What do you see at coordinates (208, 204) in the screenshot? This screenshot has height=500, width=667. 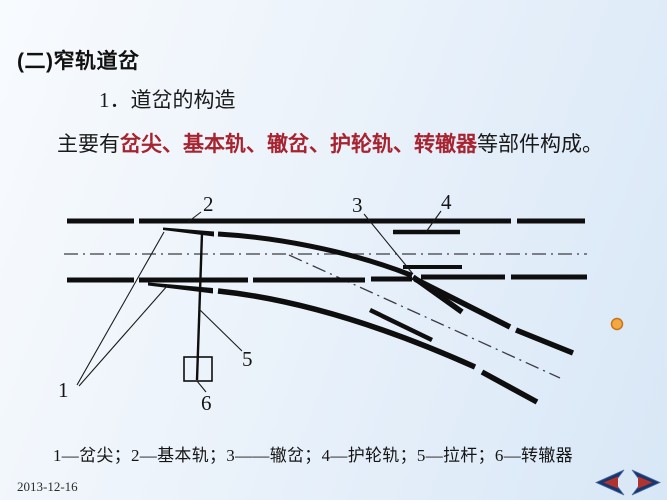 I see `diagram-label-2: 2` at bounding box center [208, 204].